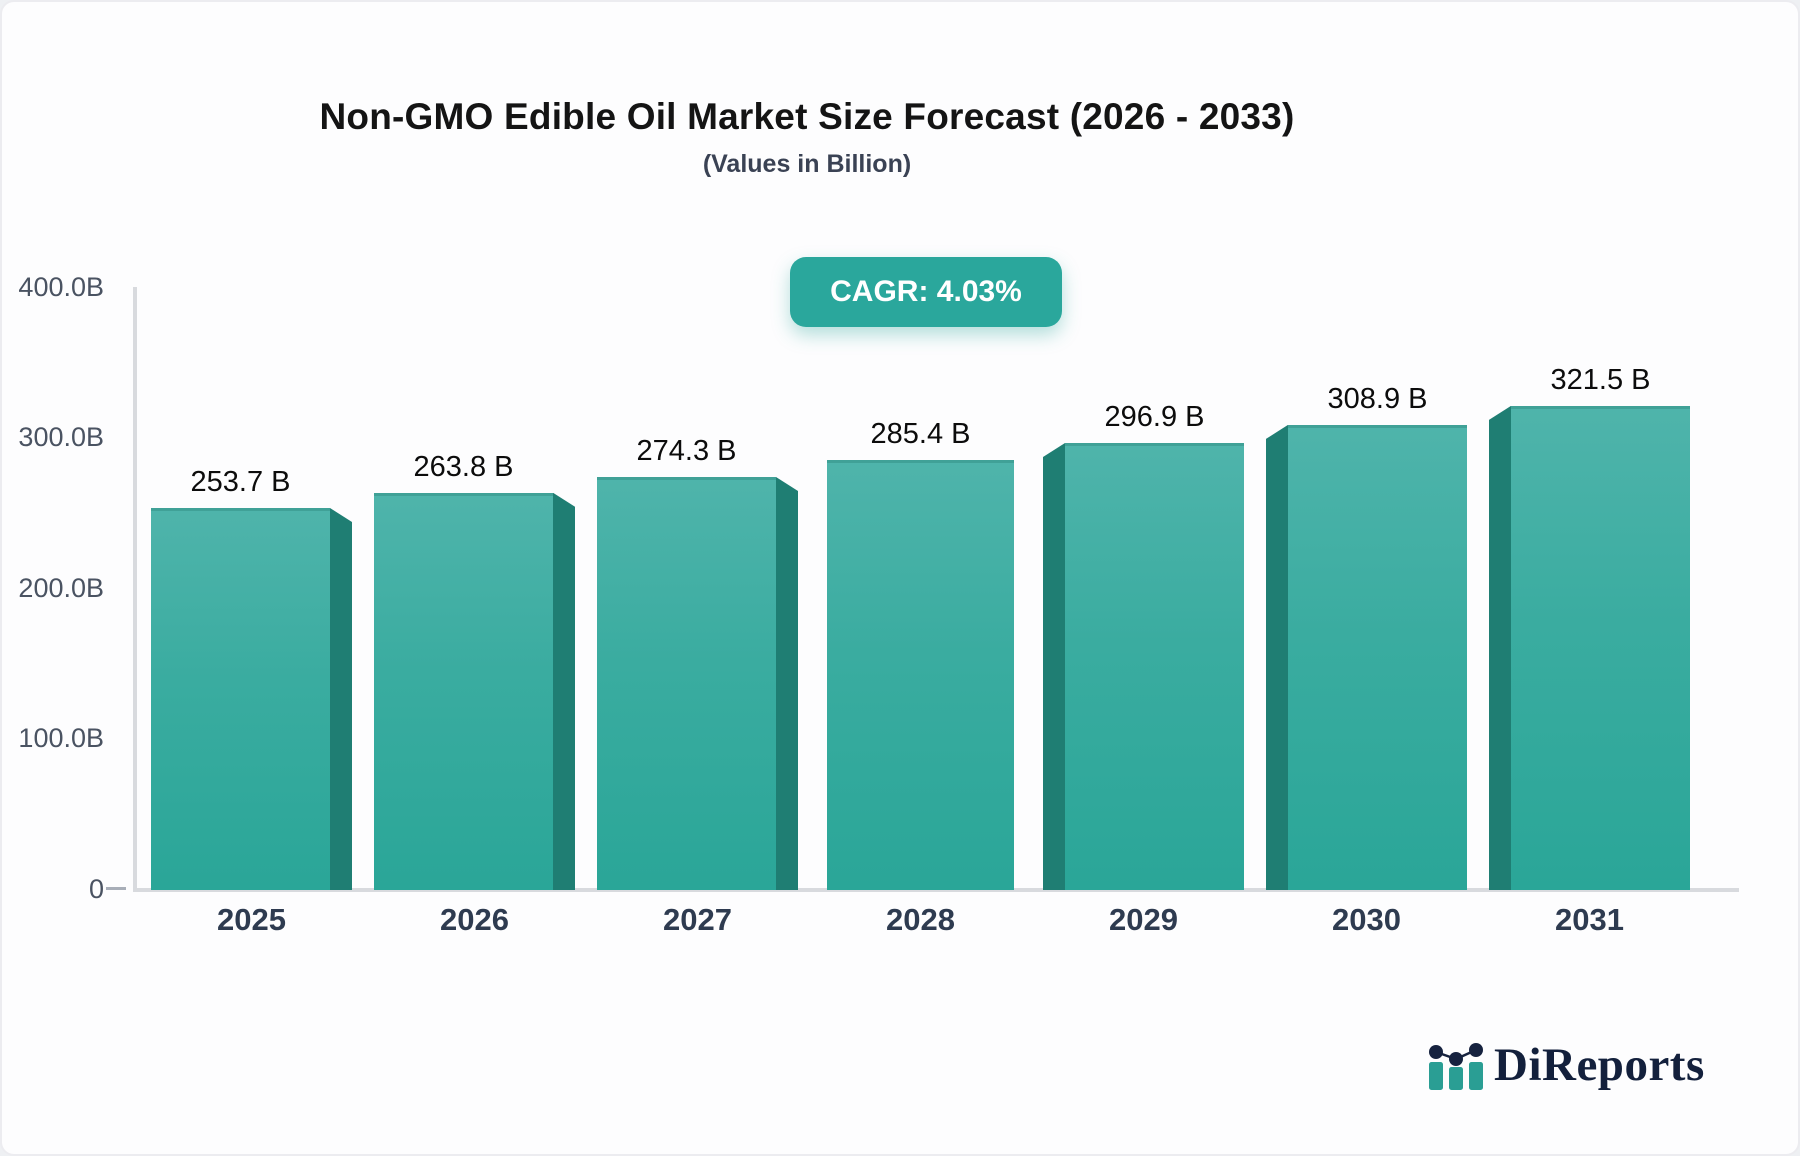 The width and height of the screenshot is (1800, 1156). I want to click on x-axis-label: 2026, so click(474, 919).